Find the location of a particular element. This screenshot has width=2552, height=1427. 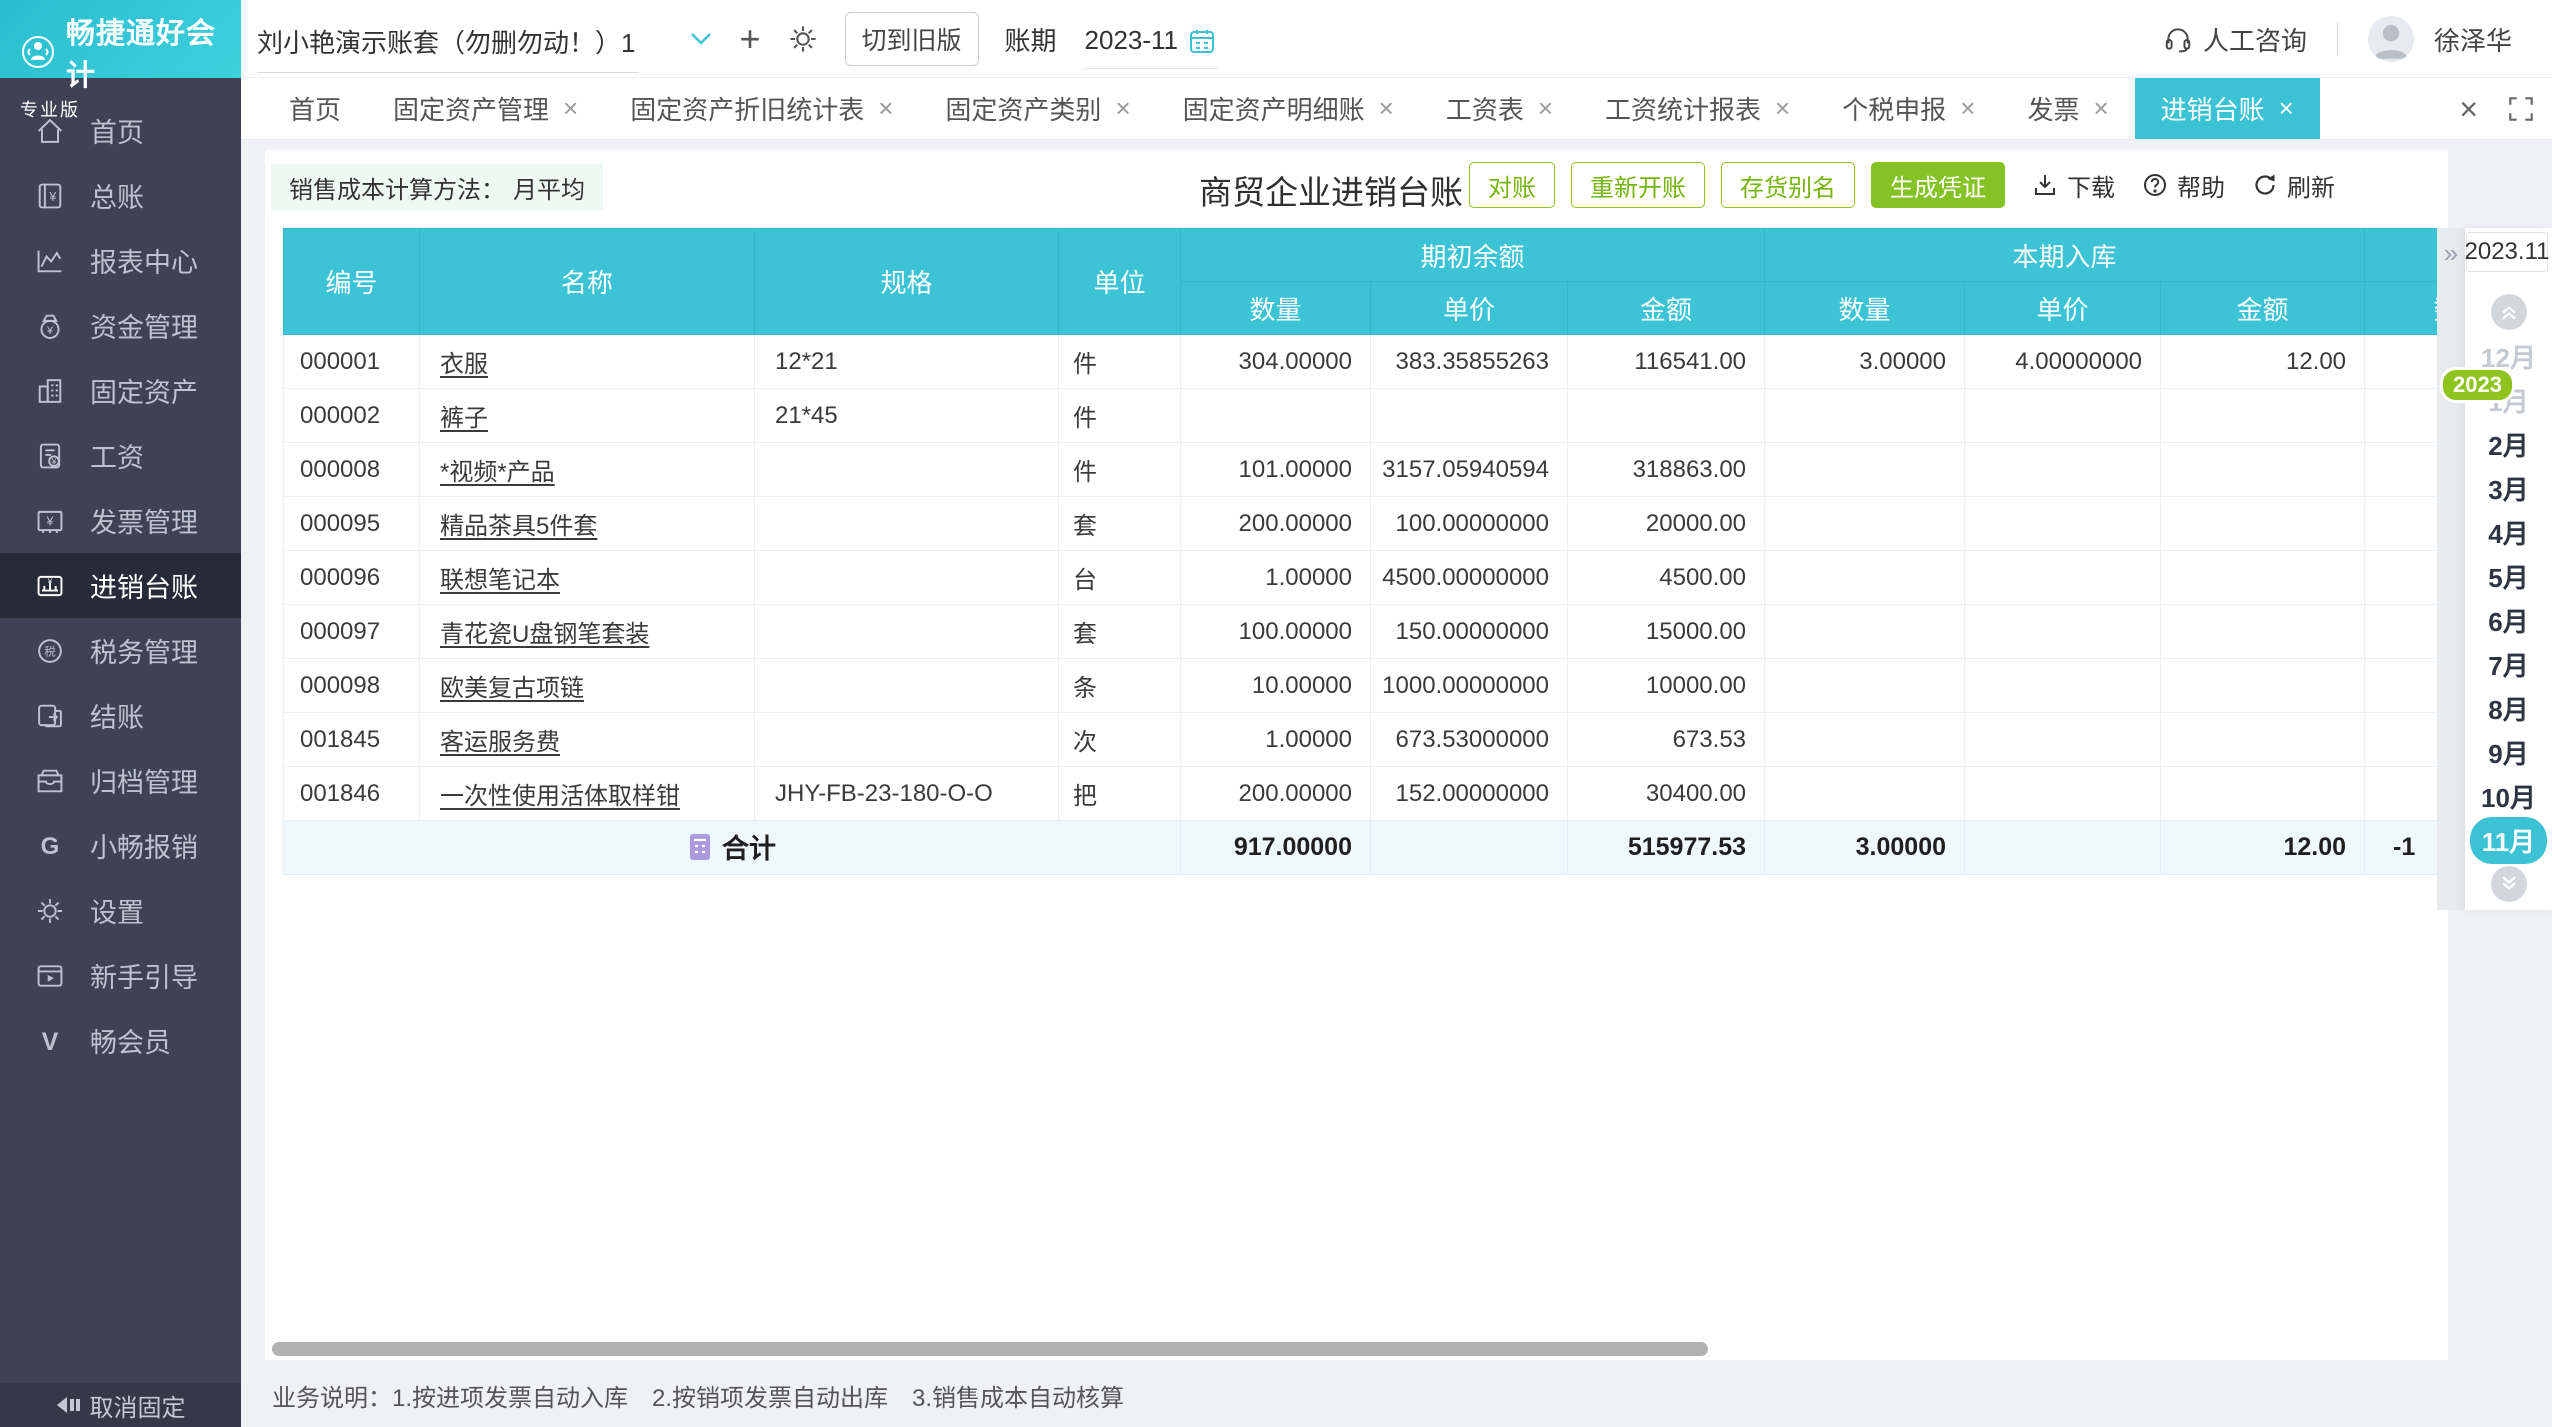

sidebar-item-reimburse: G 小畅报销 is located at coordinates (120, 845).